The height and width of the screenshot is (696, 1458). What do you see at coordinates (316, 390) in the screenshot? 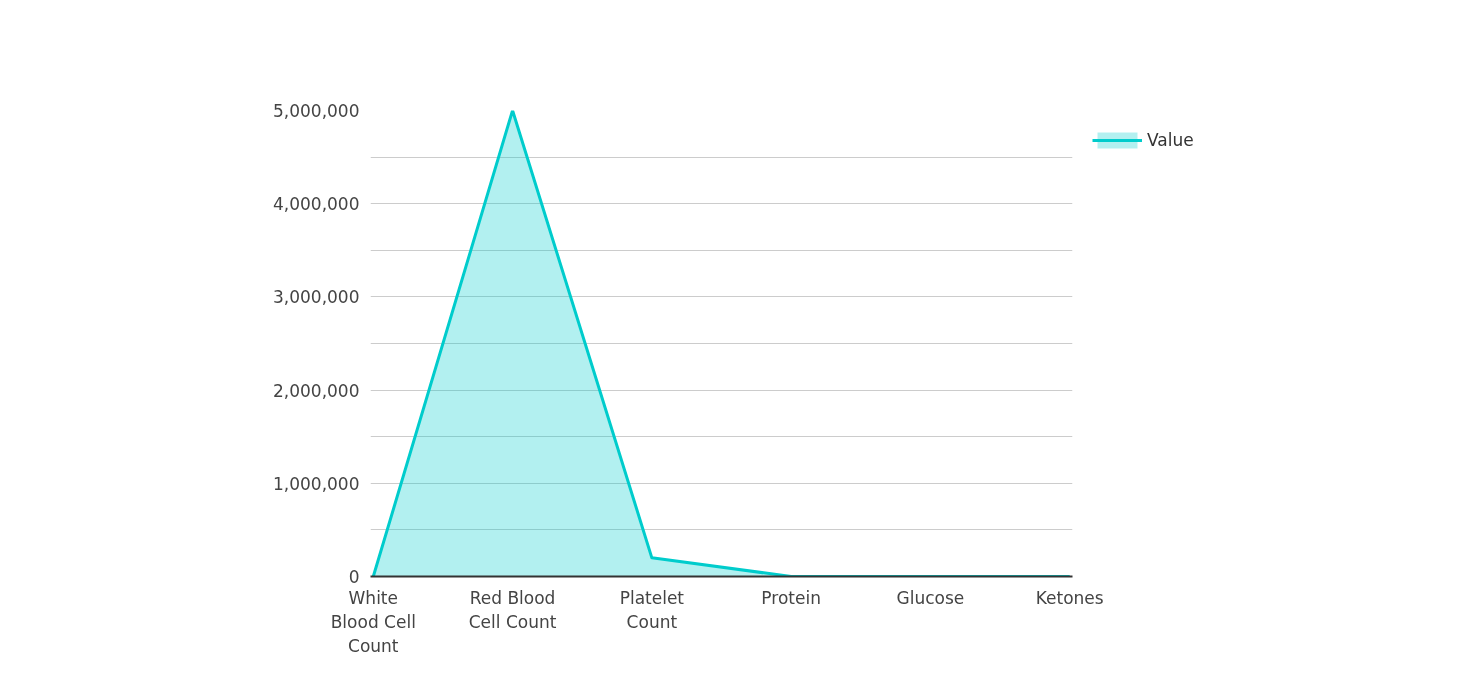
I see `y-tick-label: 2,000,000` at bounding box center [316, 390].